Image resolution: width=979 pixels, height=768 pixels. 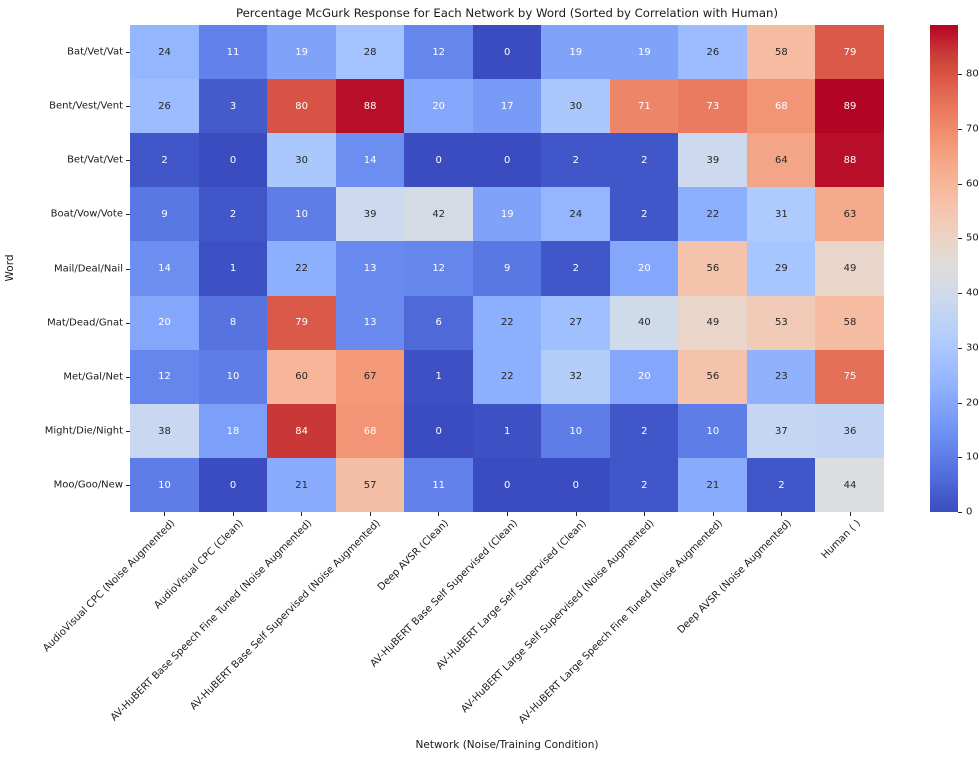 I want to click on heatmap-cell: 60, so click(x=302, y=377).